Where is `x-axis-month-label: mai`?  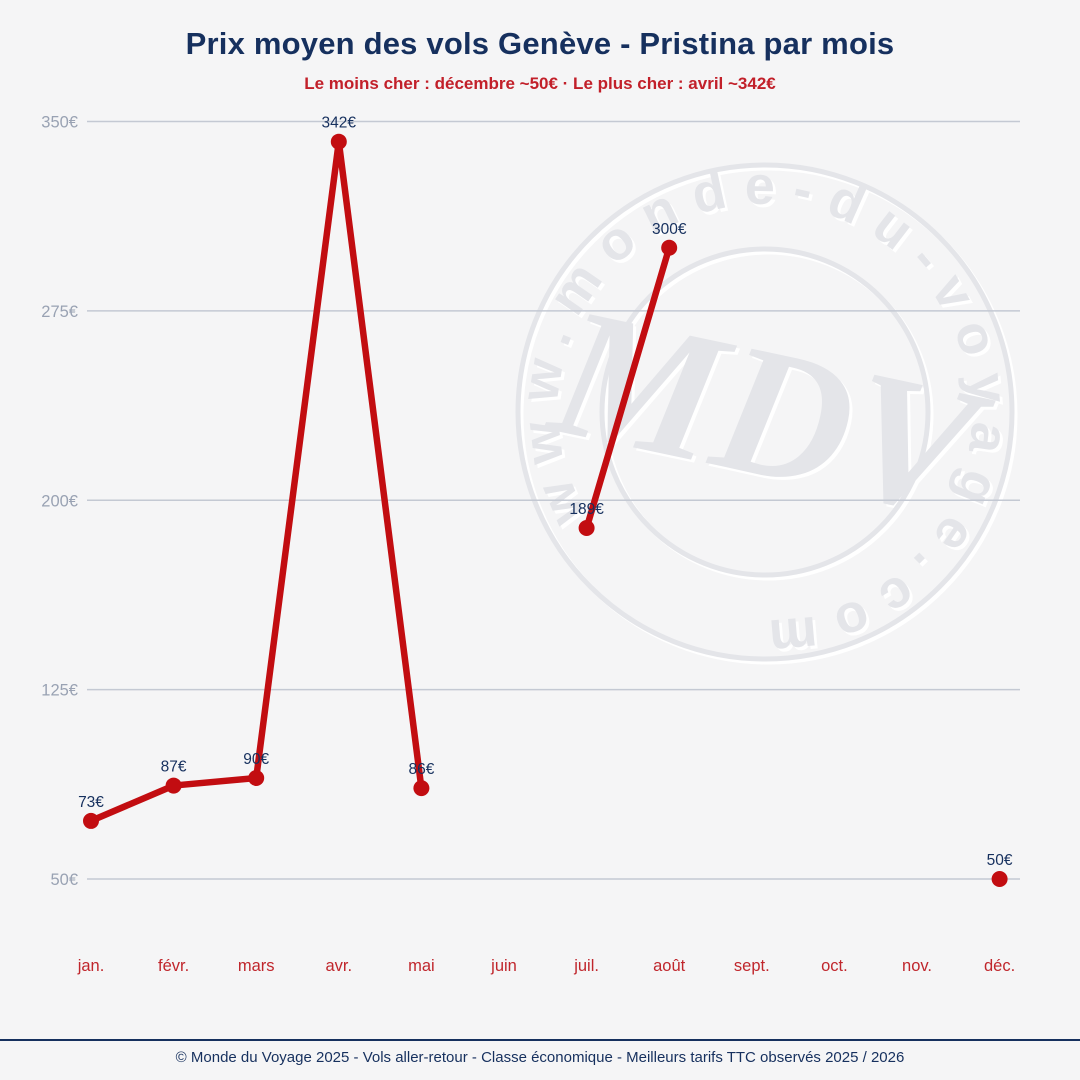
x-axis-month-label: mai is located at coordinates (421, 966).